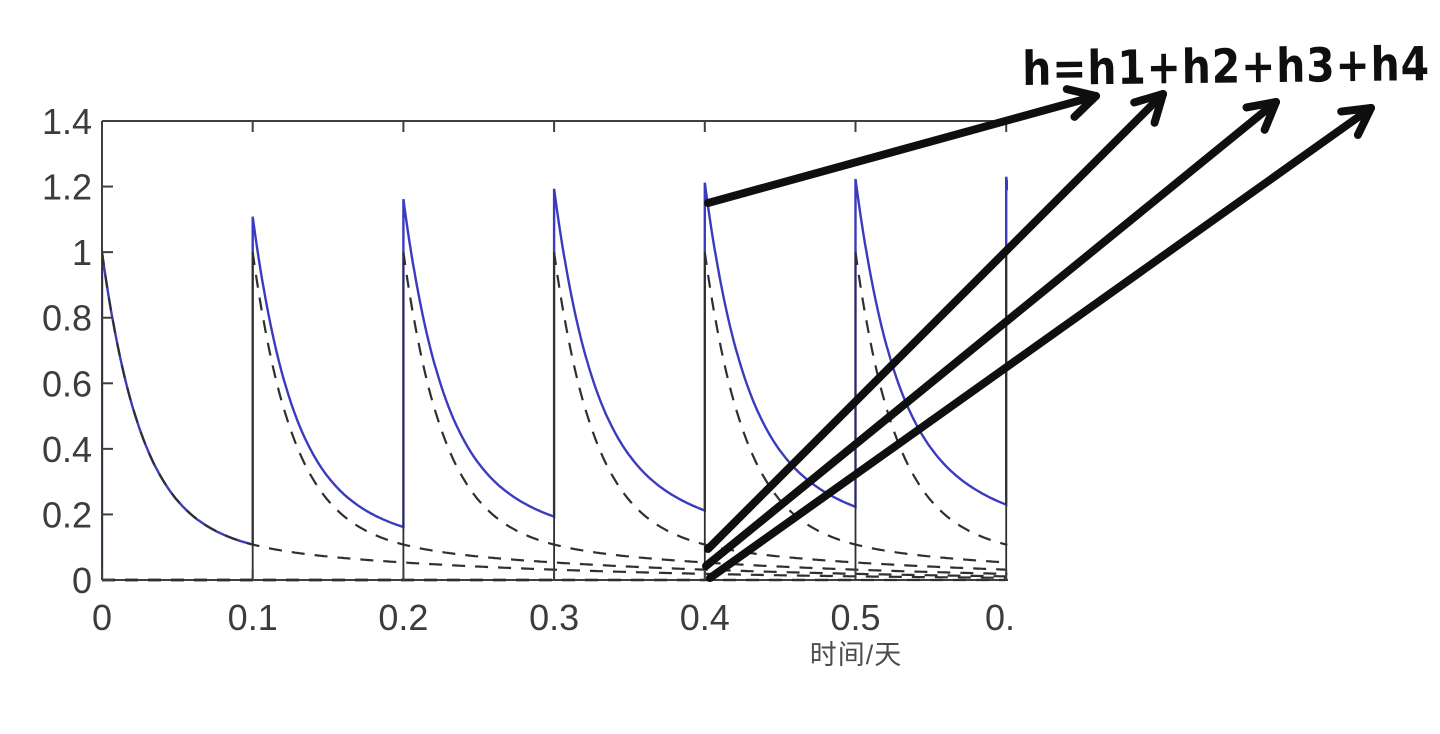 The height and width of the screenshot is (734, 1440). What do you see at coordinates (856, 655) in the screenshot?
I see `x-axis-label: 时间/天` at bounding box center [856, 655].